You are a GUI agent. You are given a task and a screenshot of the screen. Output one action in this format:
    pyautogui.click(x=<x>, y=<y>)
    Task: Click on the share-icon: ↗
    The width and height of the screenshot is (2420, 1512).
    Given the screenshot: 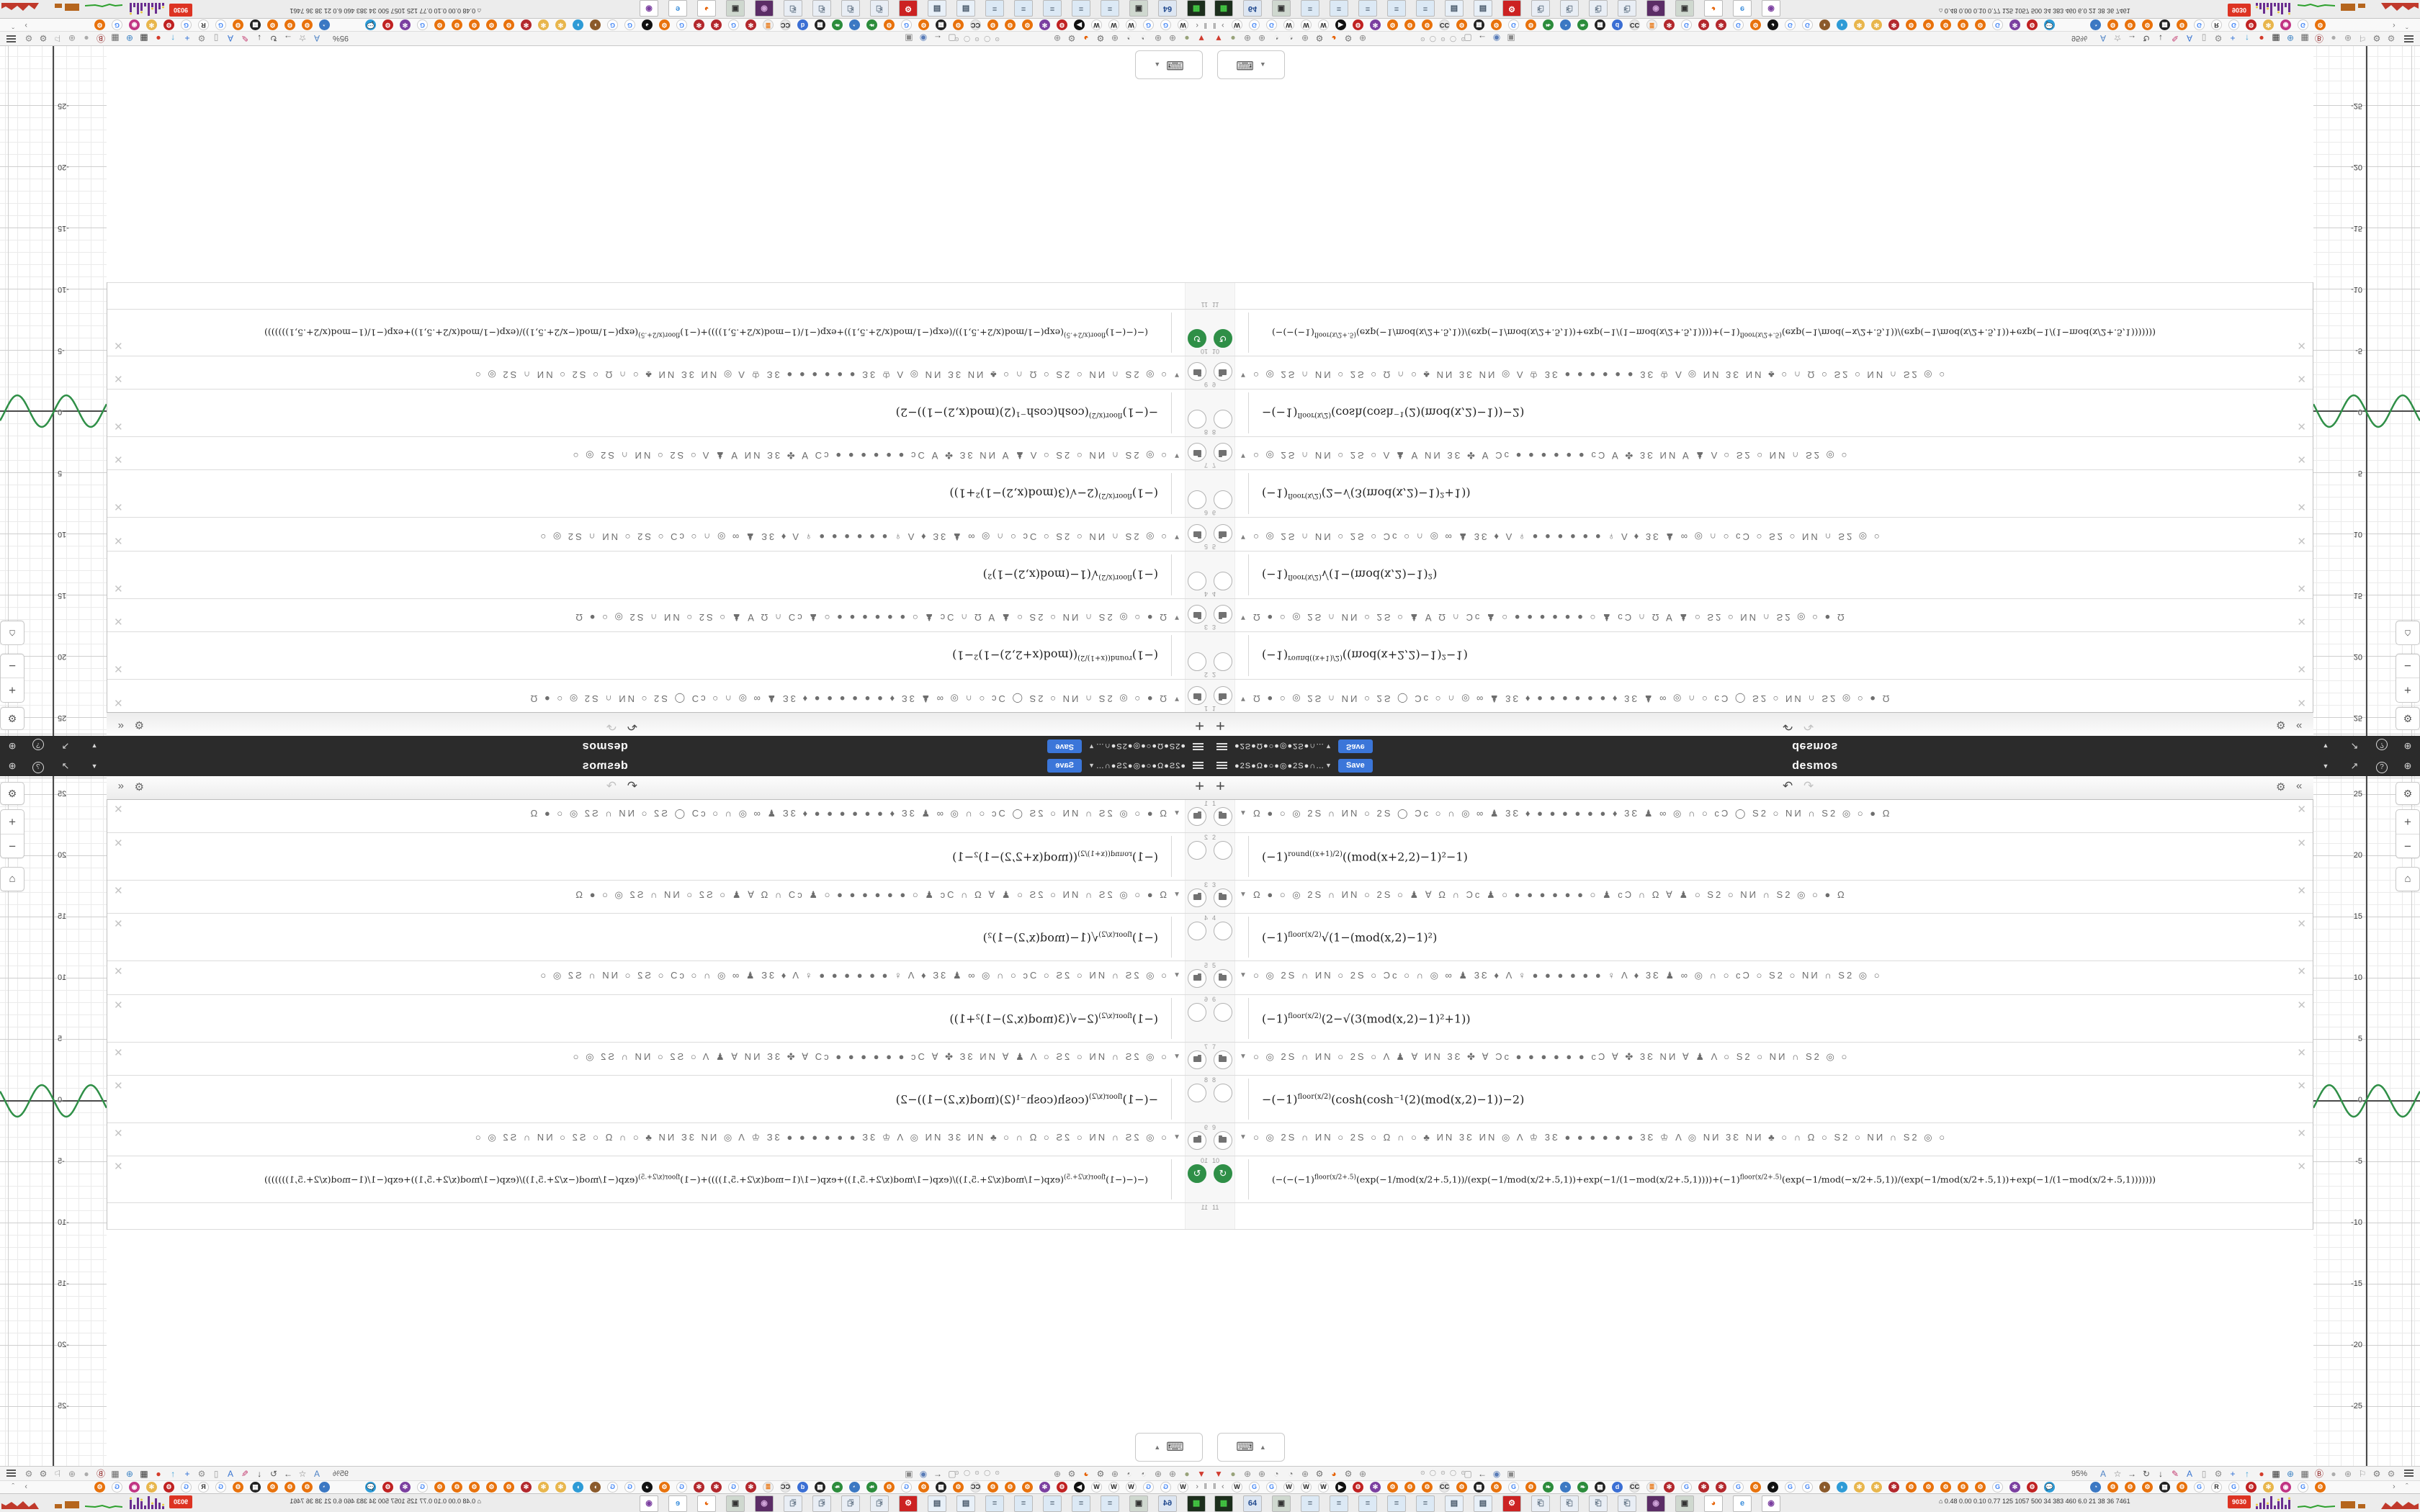 What is the action you would take?
    pyautogui.click(x=2354, y=765)
    